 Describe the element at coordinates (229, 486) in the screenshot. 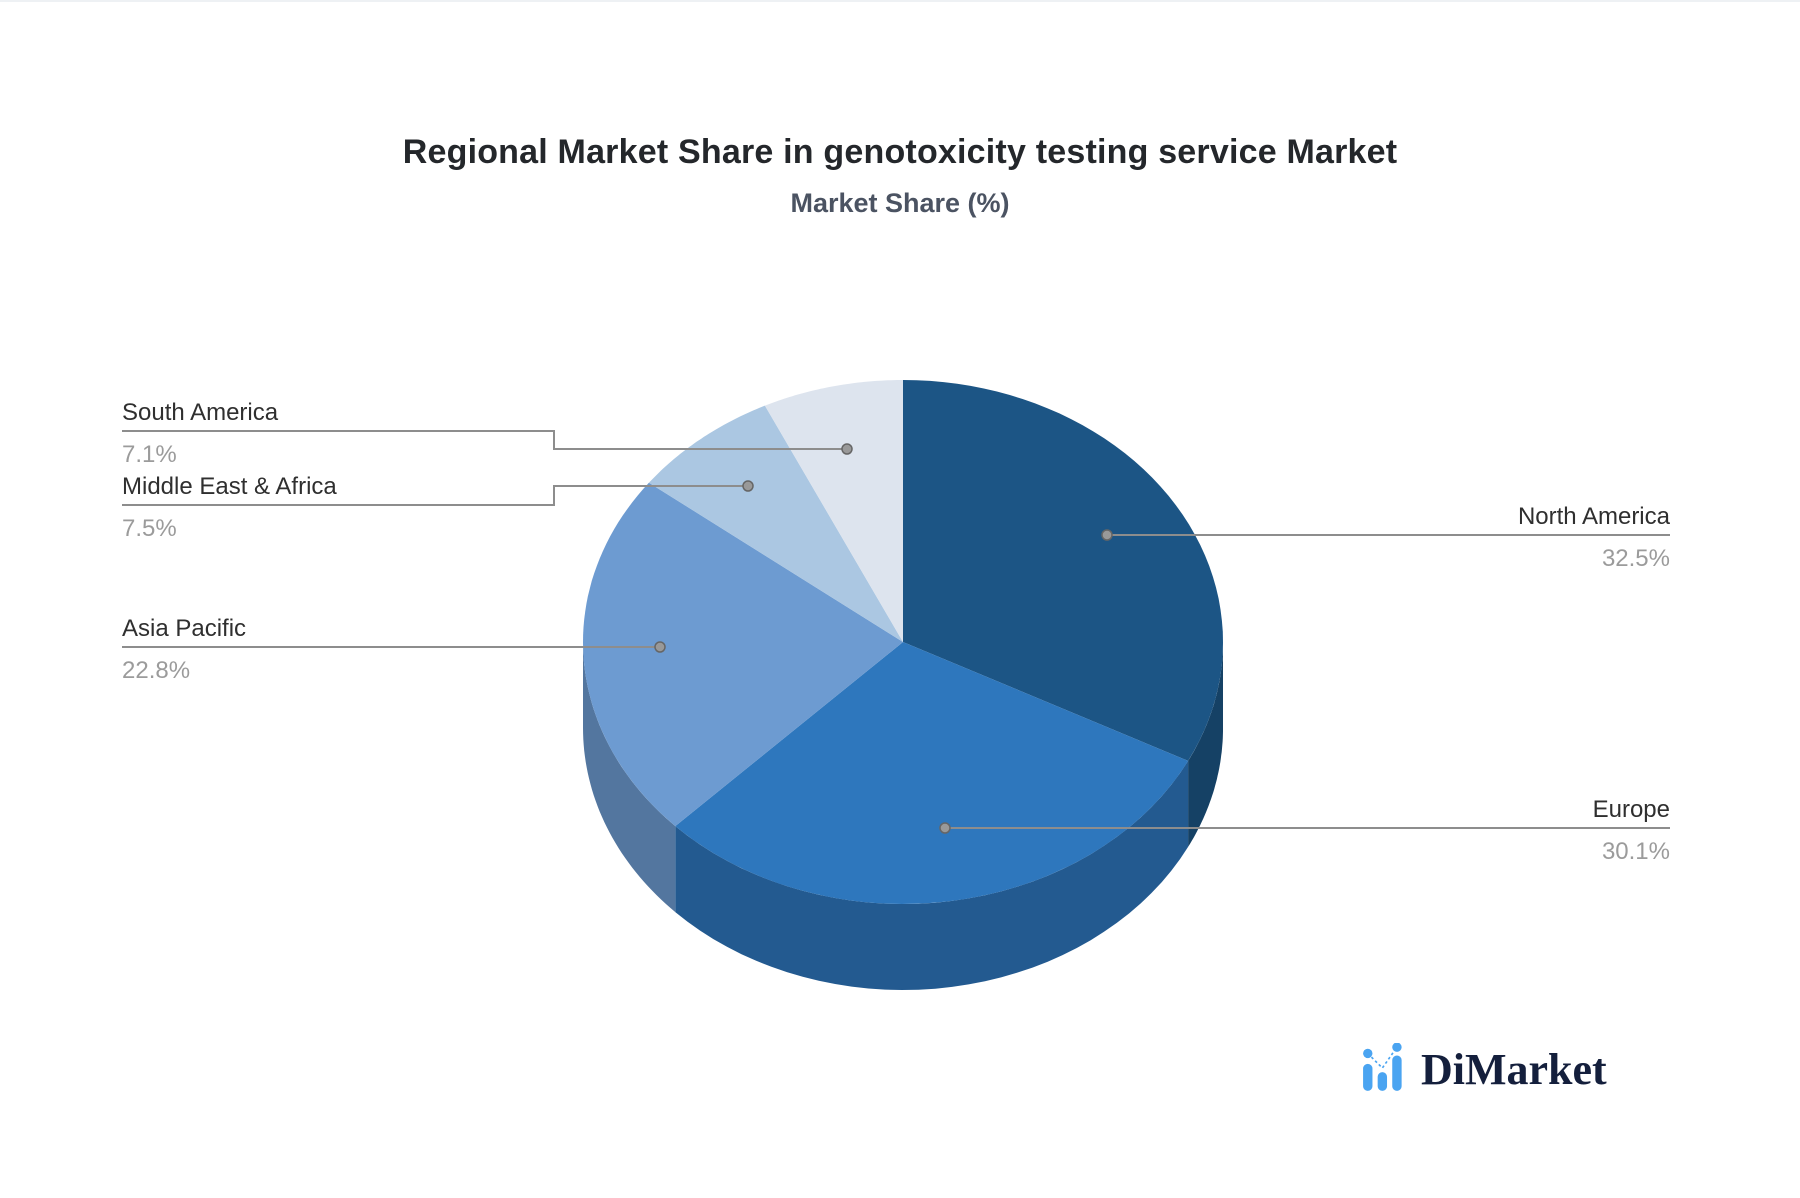

I see `label-name: Middle East & Africa` at that location.